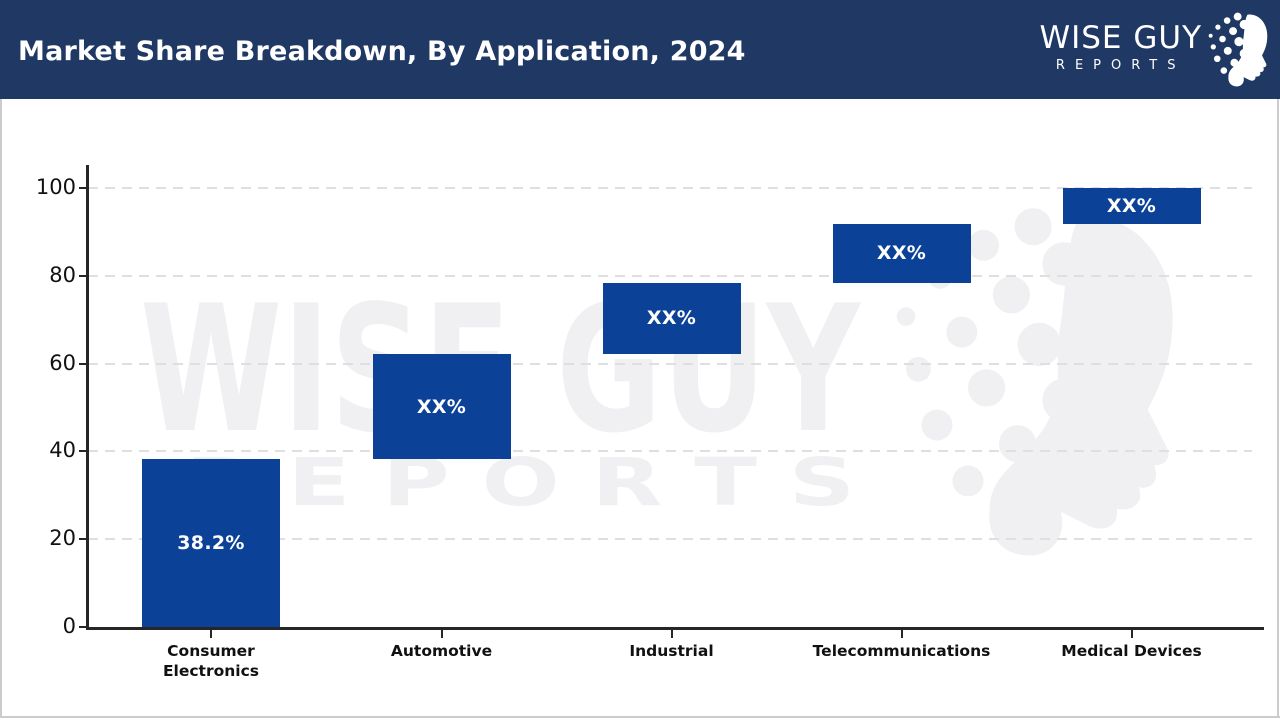 Image resolution: width=1280 pixels, height=720 pixels. What do you see at coordinates (55, 187) in the screenshot?
I see `y-tick-label-100: 100` at bounding box center [55, 187].